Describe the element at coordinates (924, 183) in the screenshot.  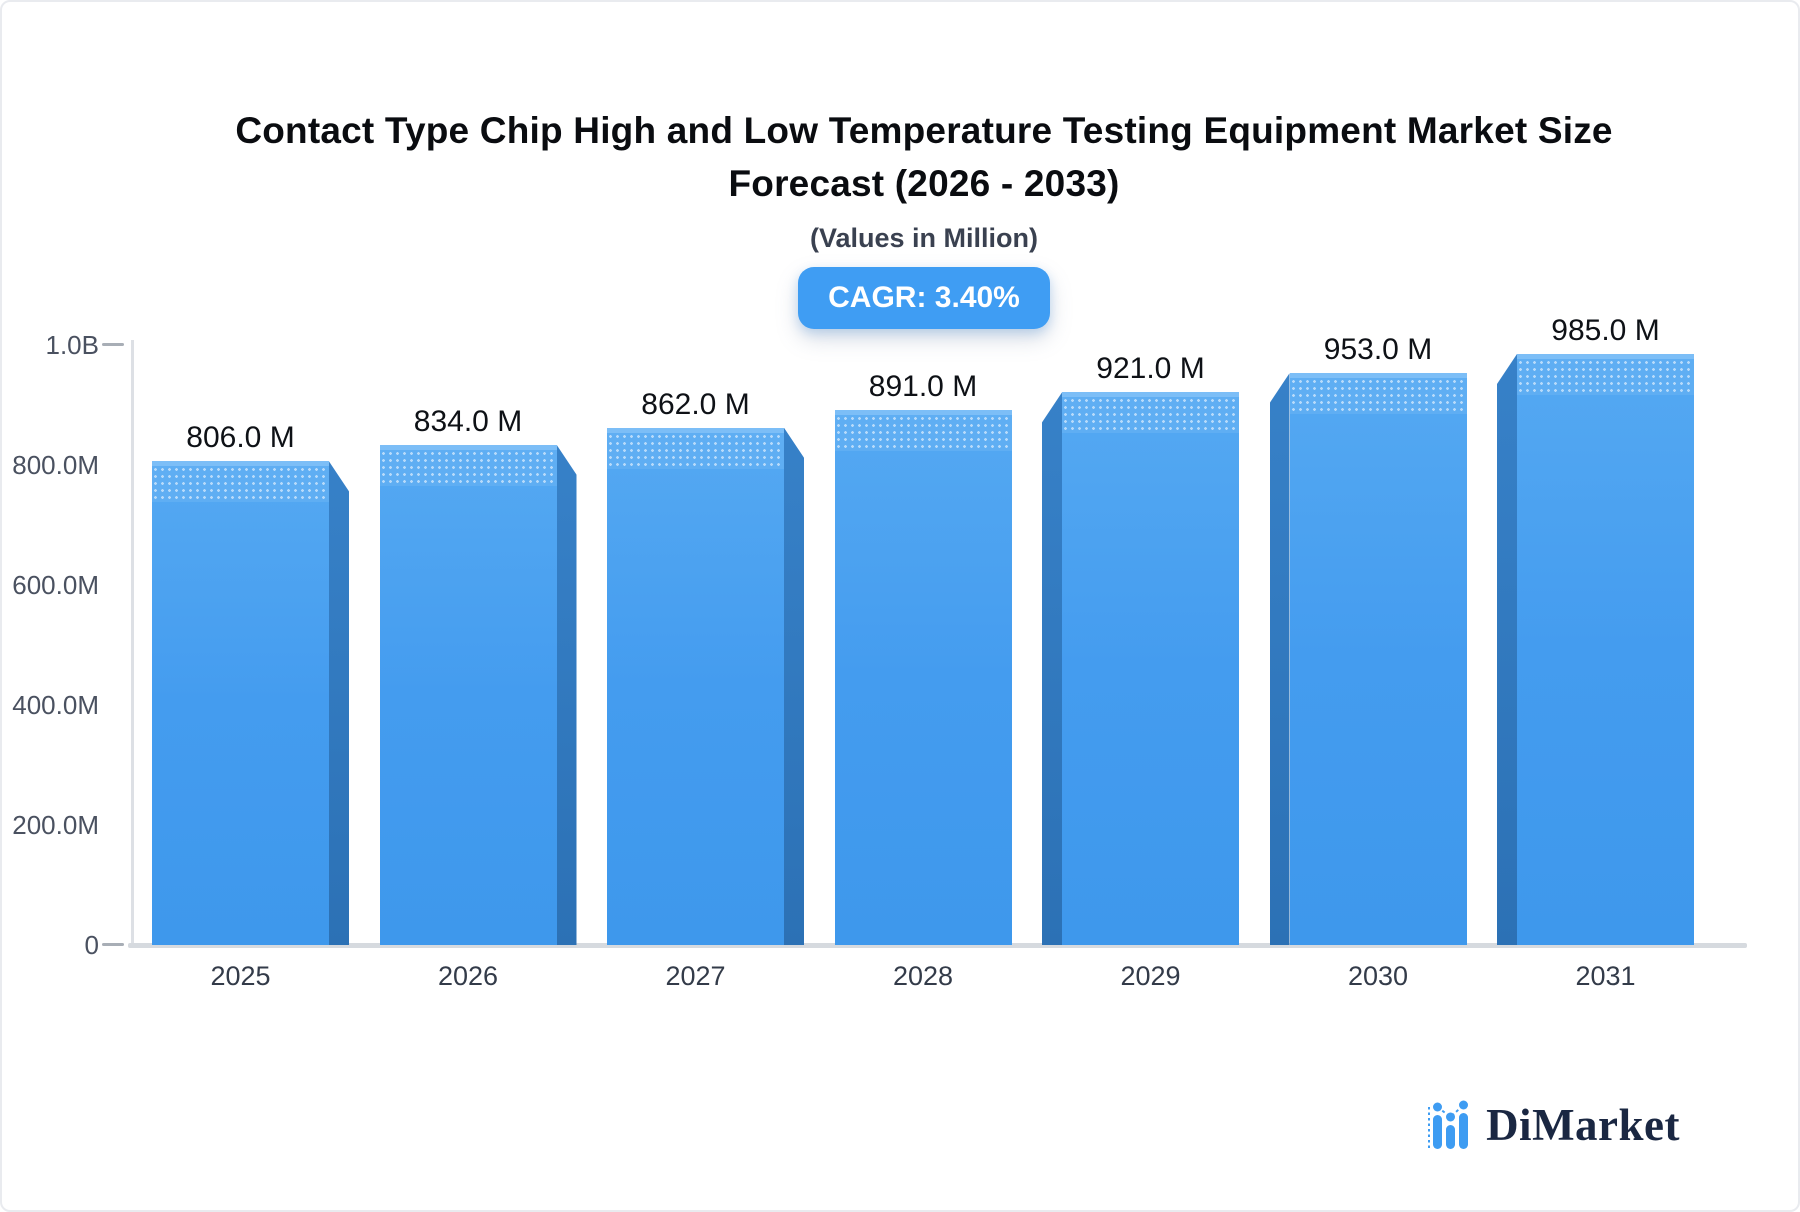
I see `chart-title-line2: Forecast (2026 - 2033)` at that location.